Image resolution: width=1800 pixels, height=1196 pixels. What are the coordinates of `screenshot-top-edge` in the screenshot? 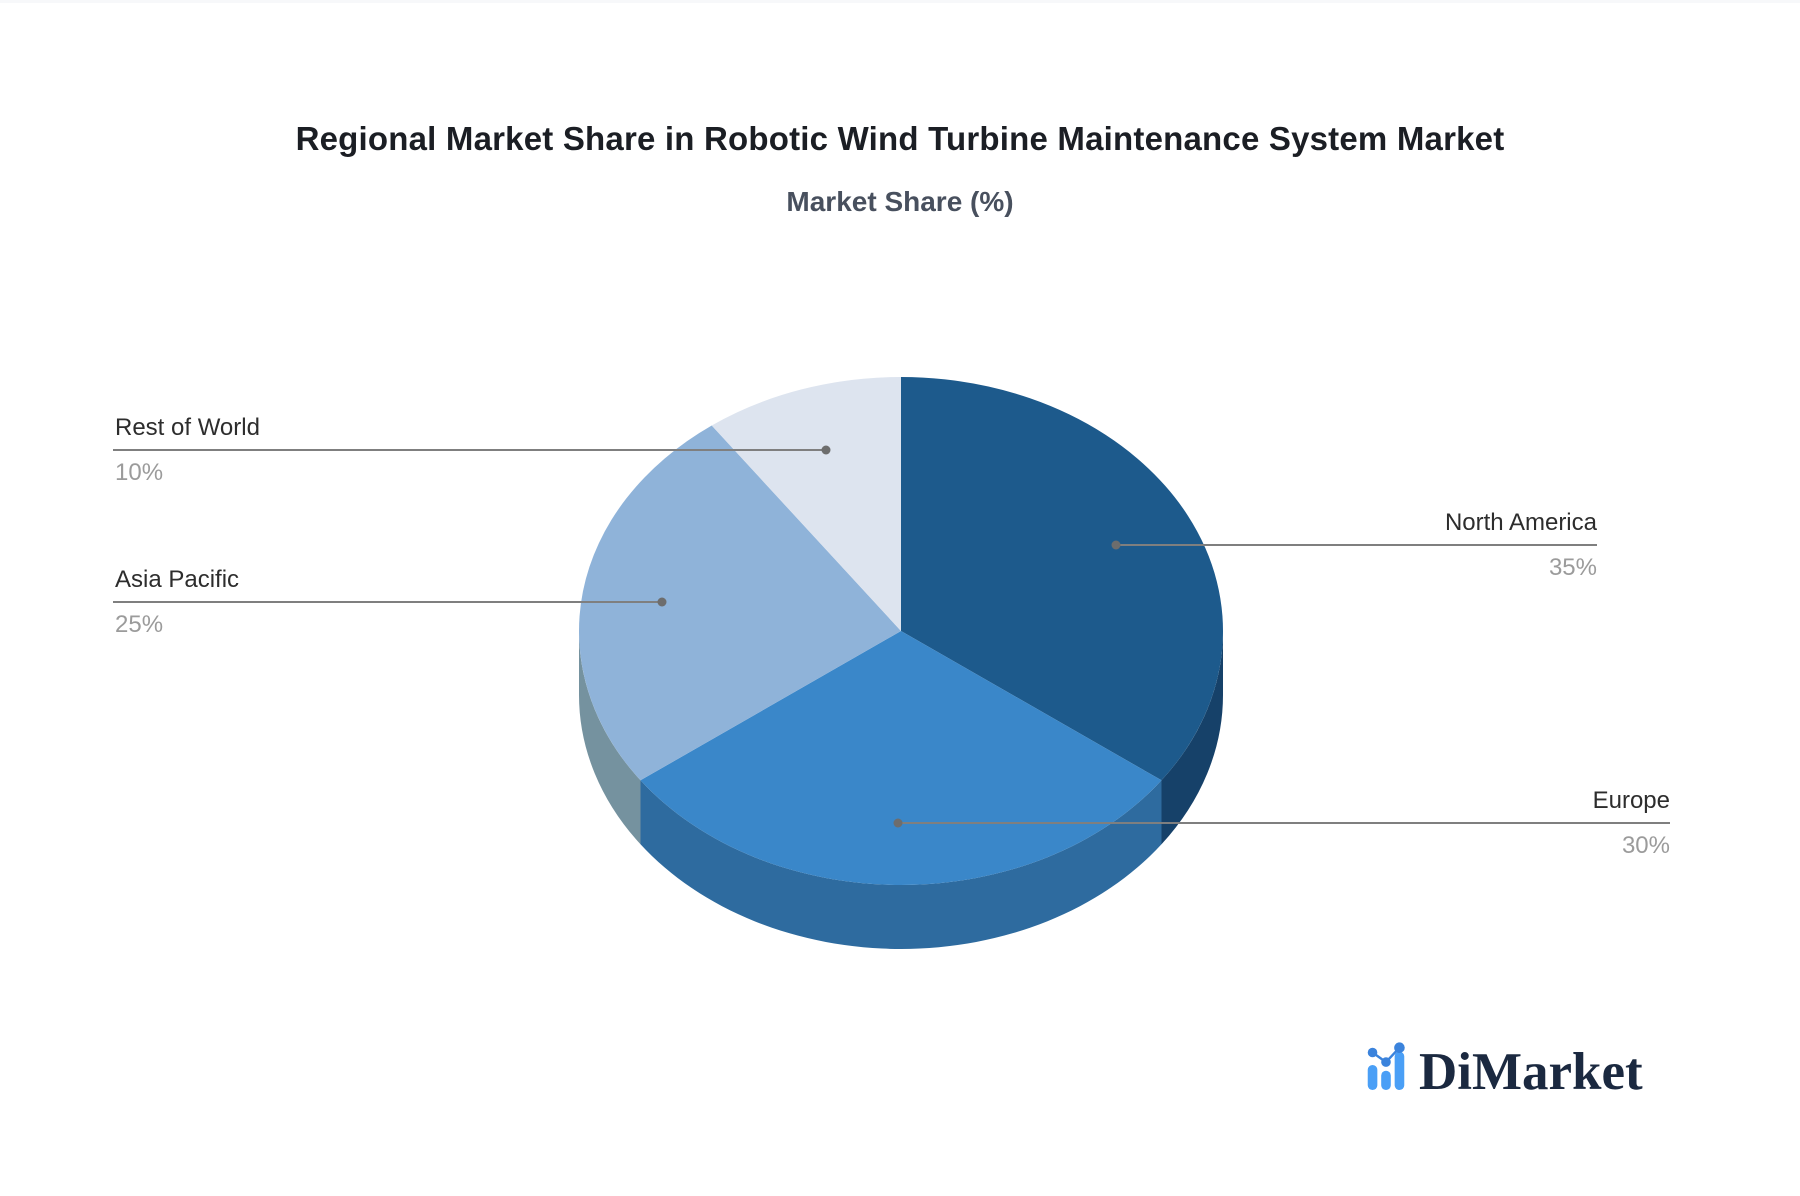 It's located at (900, 1).